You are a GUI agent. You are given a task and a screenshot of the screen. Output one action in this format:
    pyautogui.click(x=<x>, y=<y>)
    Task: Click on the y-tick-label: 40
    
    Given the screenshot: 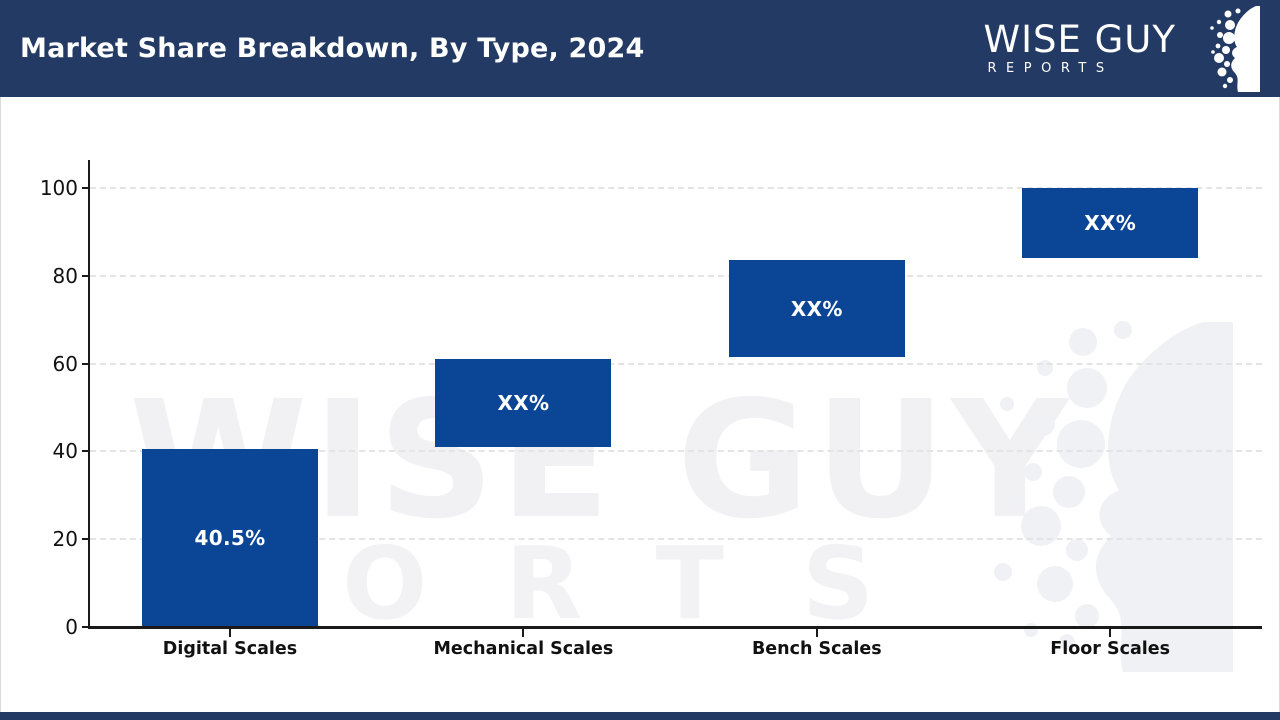 What is the action you would take?
    pyautogui.click(x=65, y=451)
    